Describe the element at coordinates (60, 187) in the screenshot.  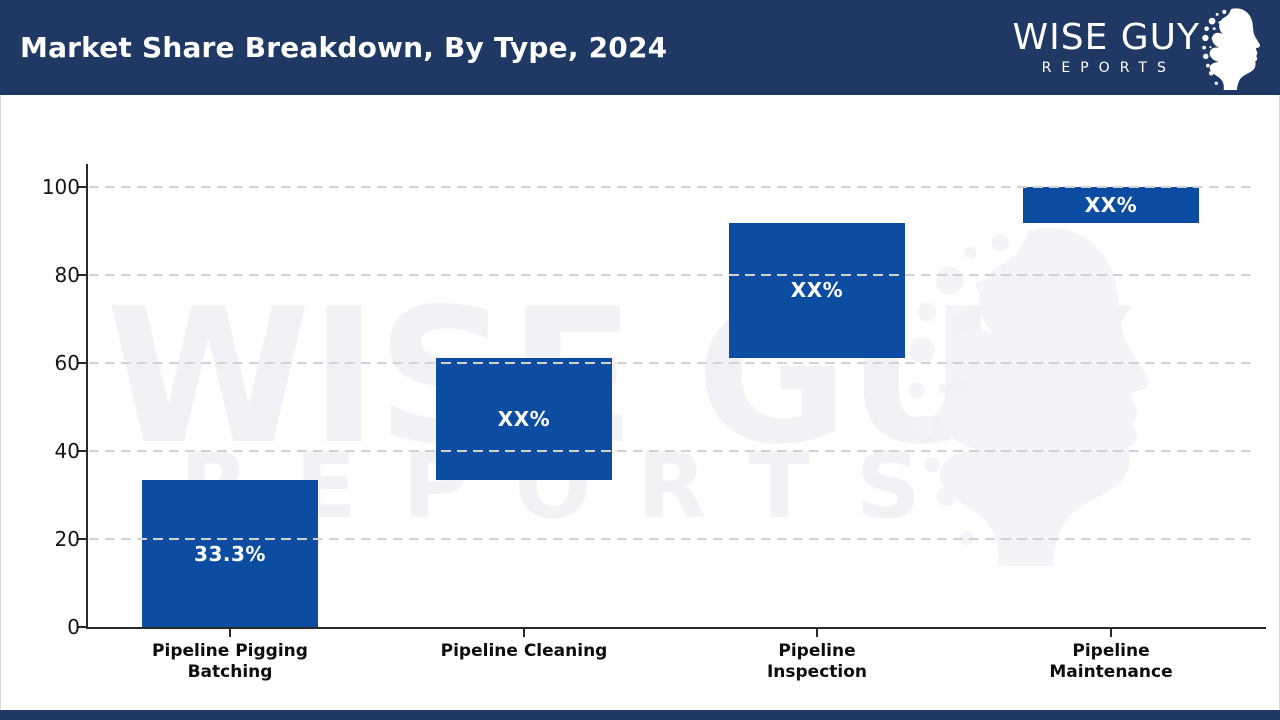
I see `y-tick-label-100: 100` at that location.